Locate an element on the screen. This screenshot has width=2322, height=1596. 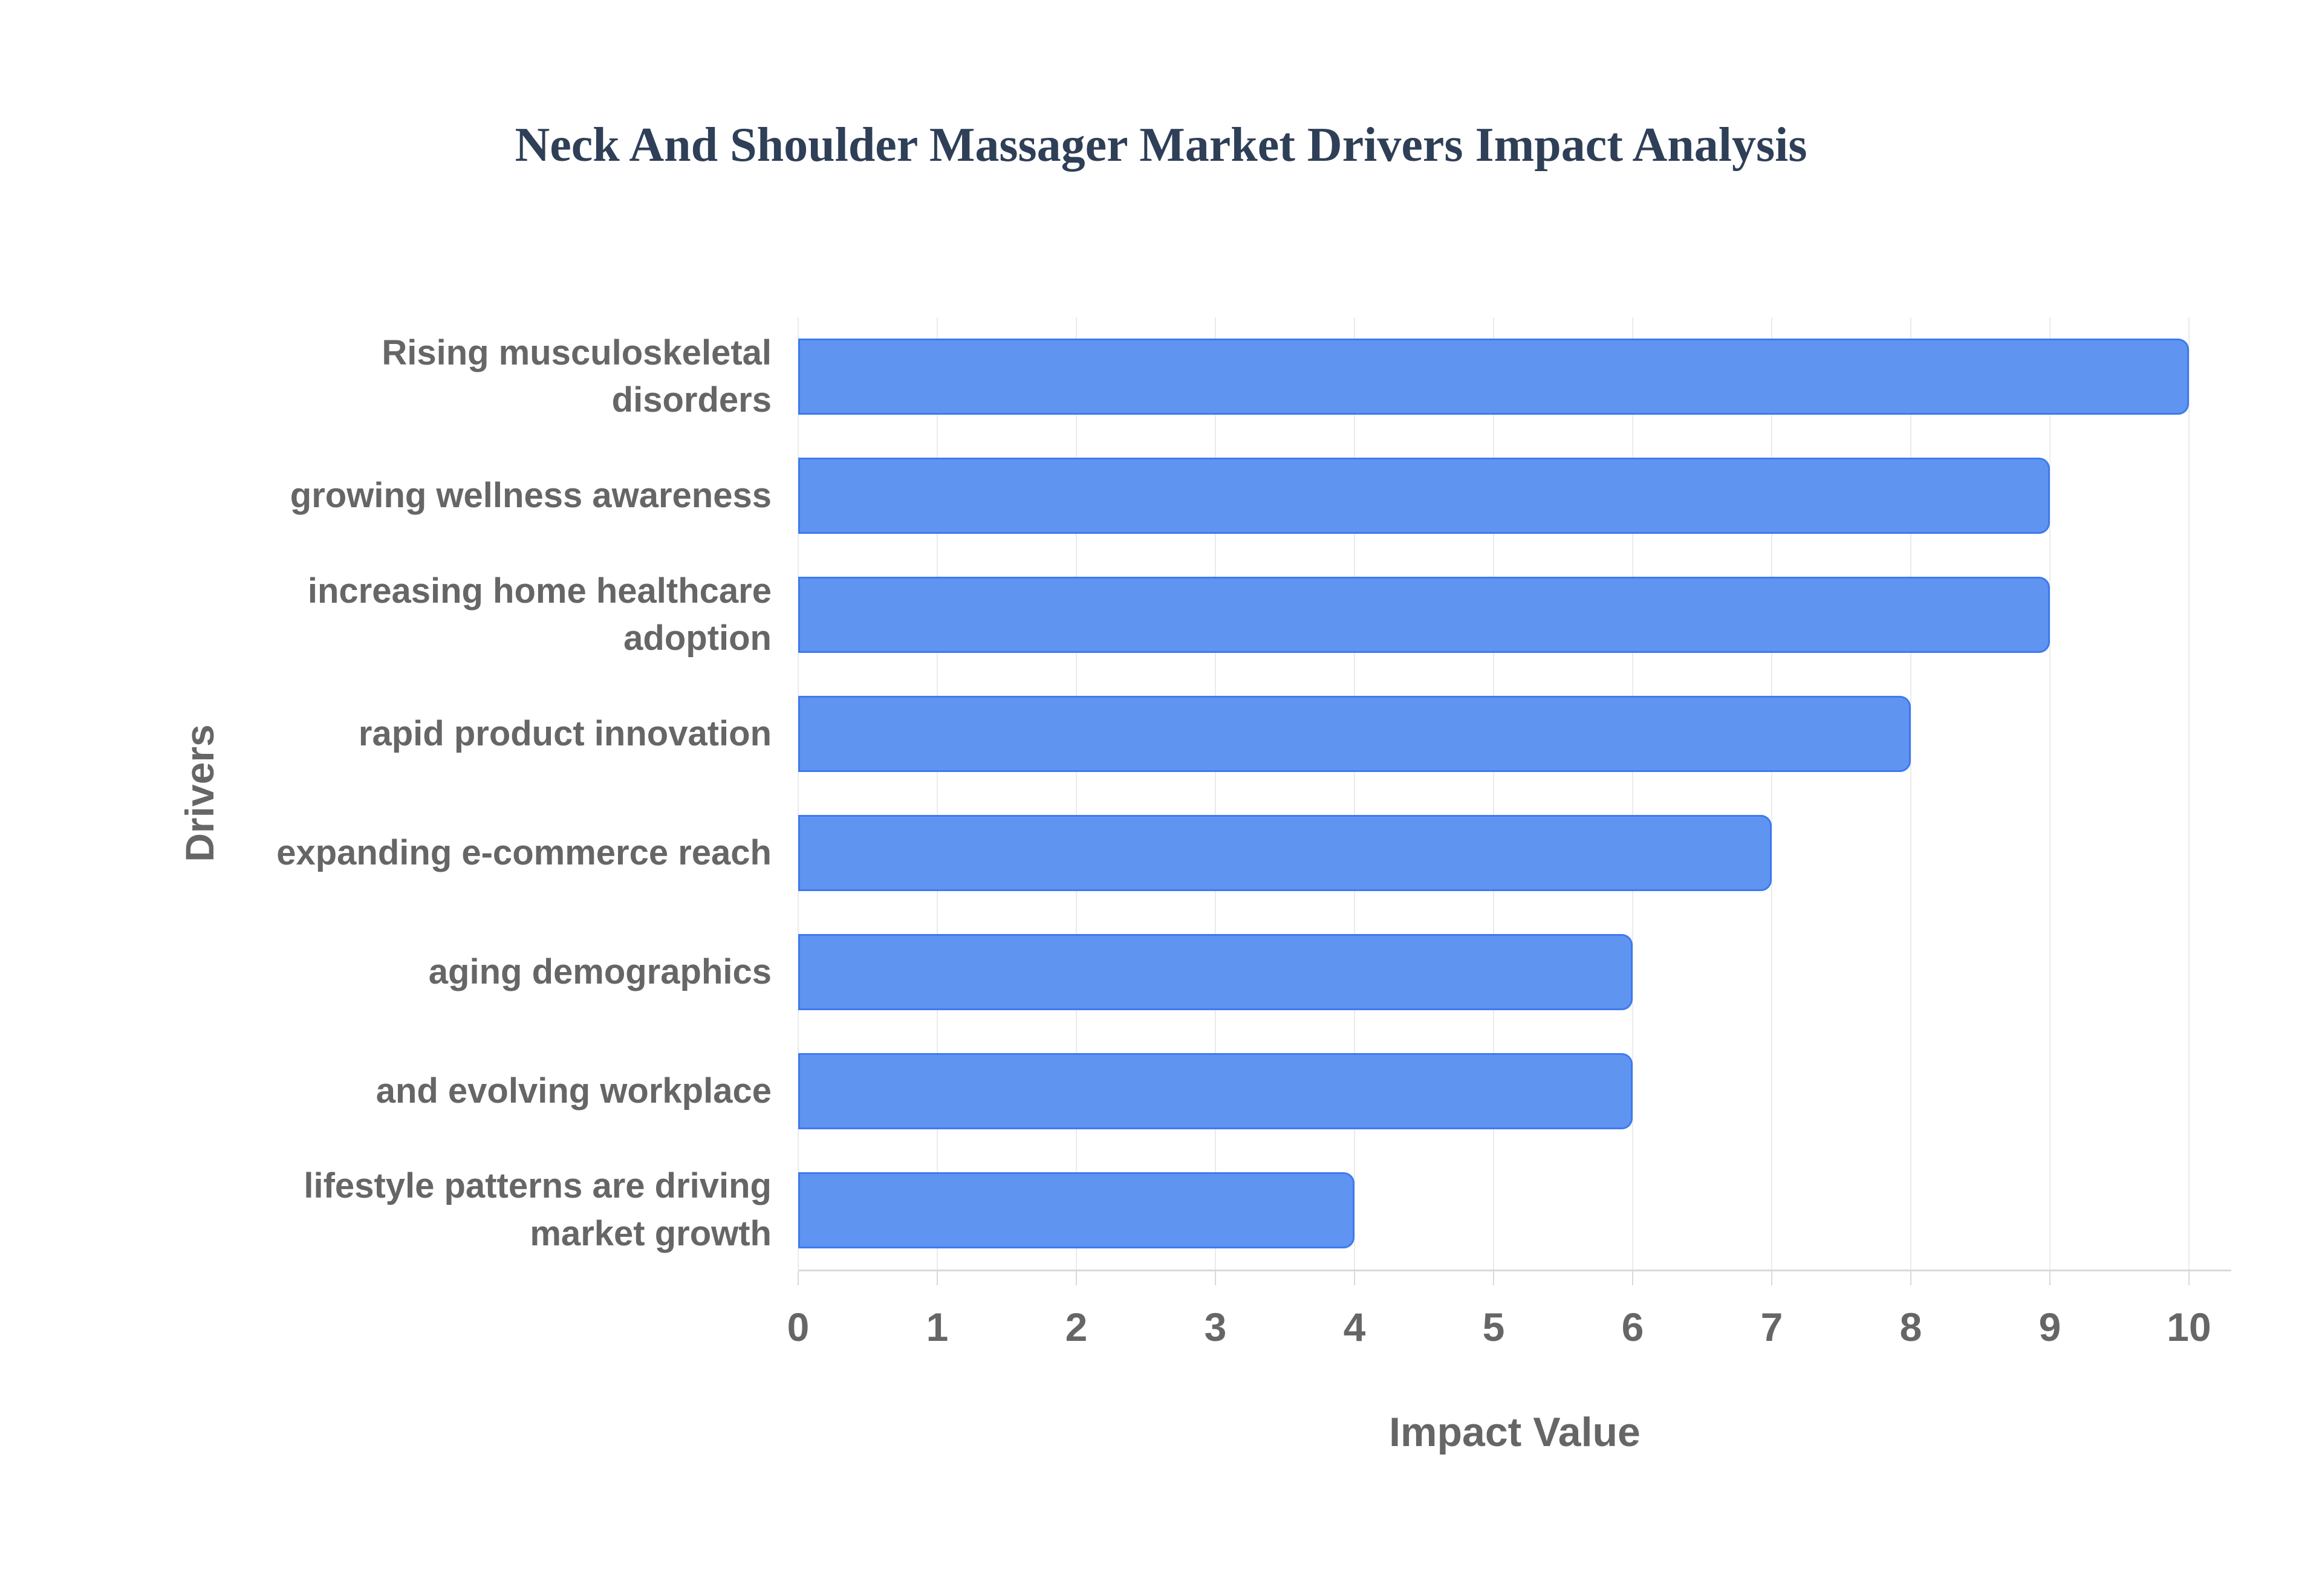
x-axis-line is located at coordinates (1514, 1270).